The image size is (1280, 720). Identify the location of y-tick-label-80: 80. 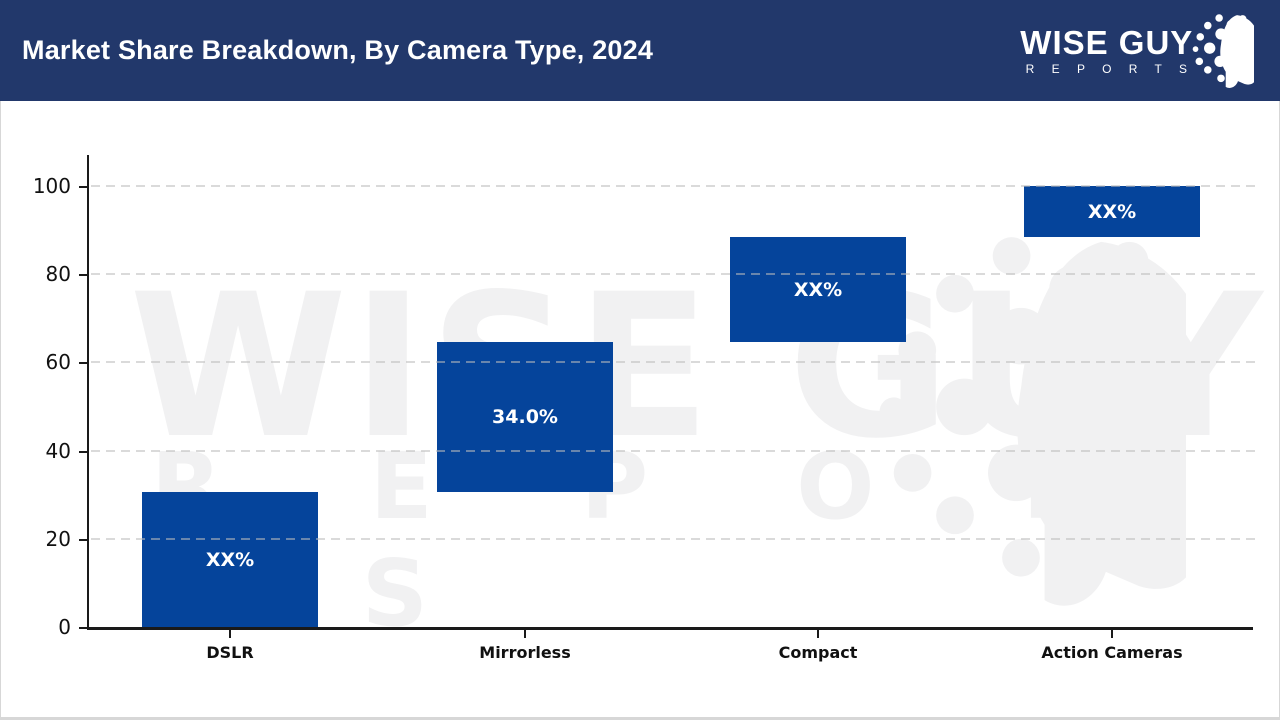
(58, 274).